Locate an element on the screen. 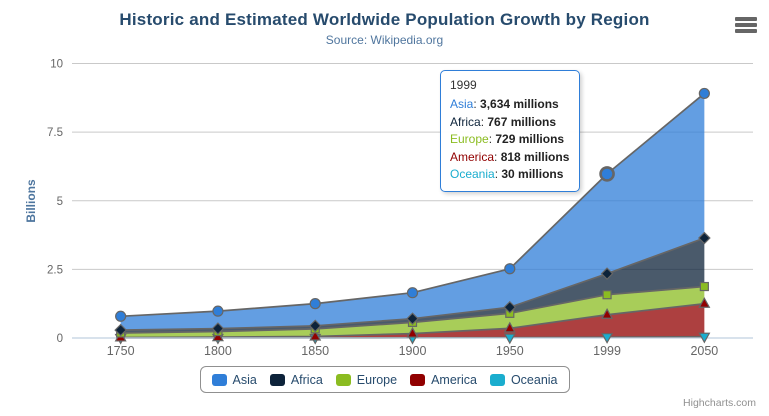 This screenshot has width=769, height=416. x-axis-label: 1850 is located at coordinates (315, 351).